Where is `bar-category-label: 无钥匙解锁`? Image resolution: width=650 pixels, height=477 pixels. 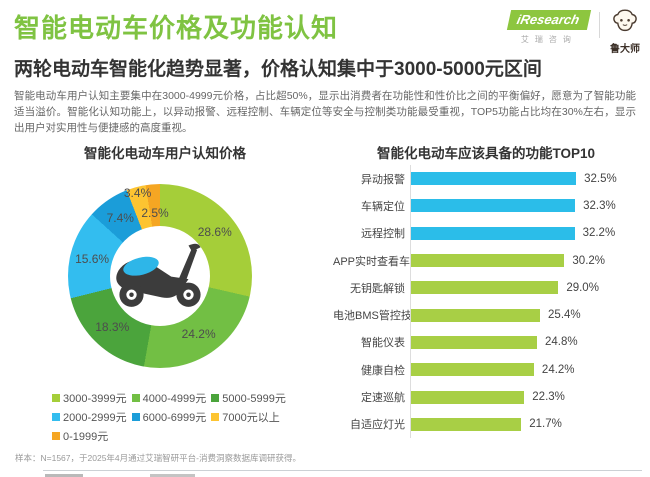
bar-category-label: 无钥匙解锁 is located at coordinates (377, 288).